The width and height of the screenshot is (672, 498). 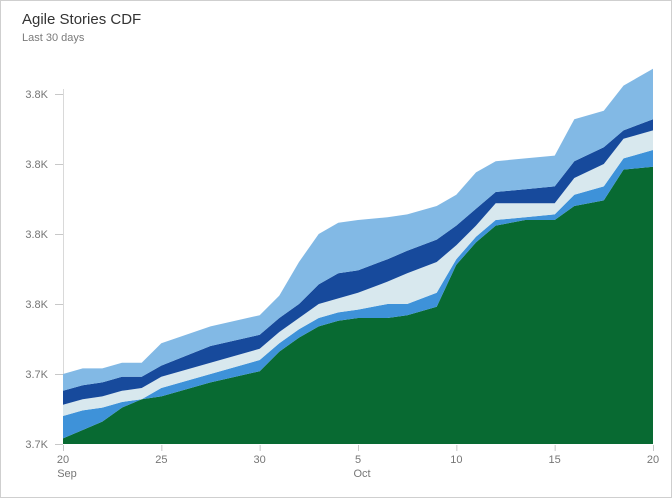 I want to click on x-axis-tick-label: 25, so click(x=161, y=460).